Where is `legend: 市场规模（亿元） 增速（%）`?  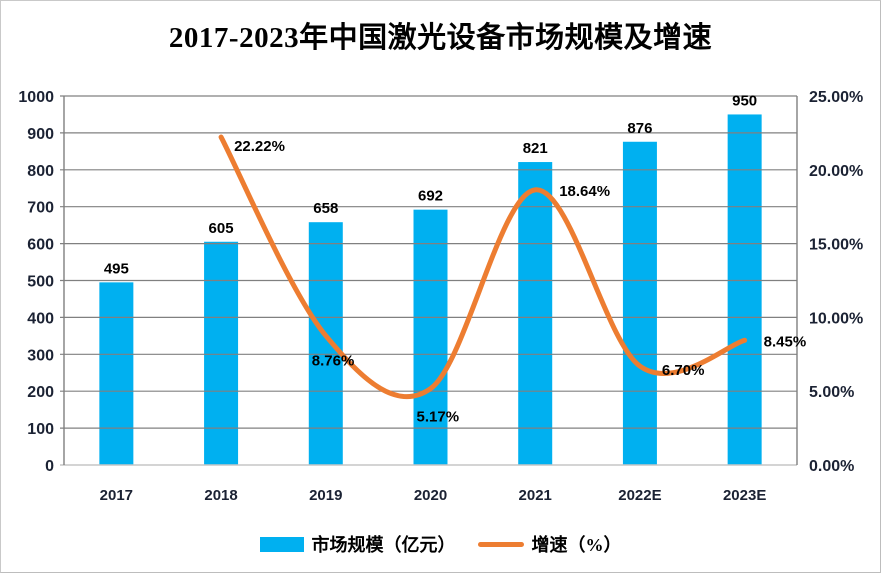 legend: 市场规模（亿元） 增速（%） is located at coordinates (440, 544).